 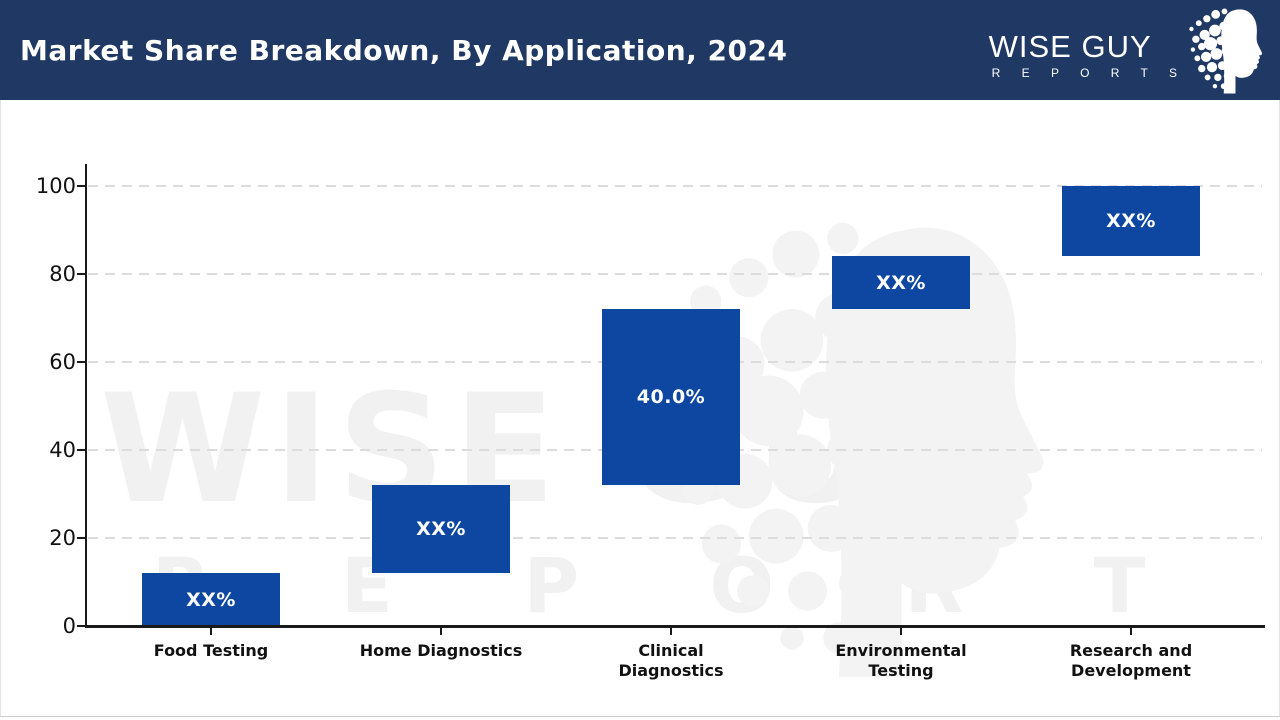 What do you see at coordinates (671, 650) in the screenshot?
I see `x-category-label-line: Clinical` at bounding box center [671, 650].